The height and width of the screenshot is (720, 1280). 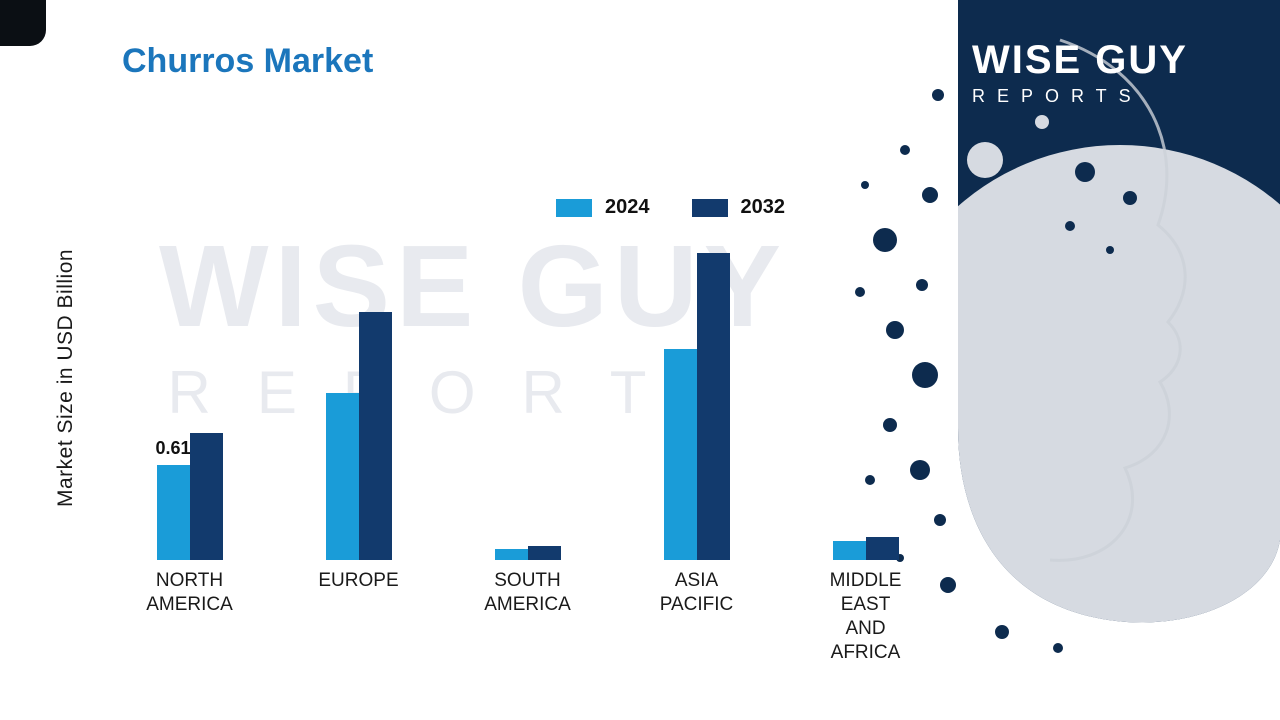 I want to click on bar-group: ASIA PACIFIC, so click(x=696, y=434).